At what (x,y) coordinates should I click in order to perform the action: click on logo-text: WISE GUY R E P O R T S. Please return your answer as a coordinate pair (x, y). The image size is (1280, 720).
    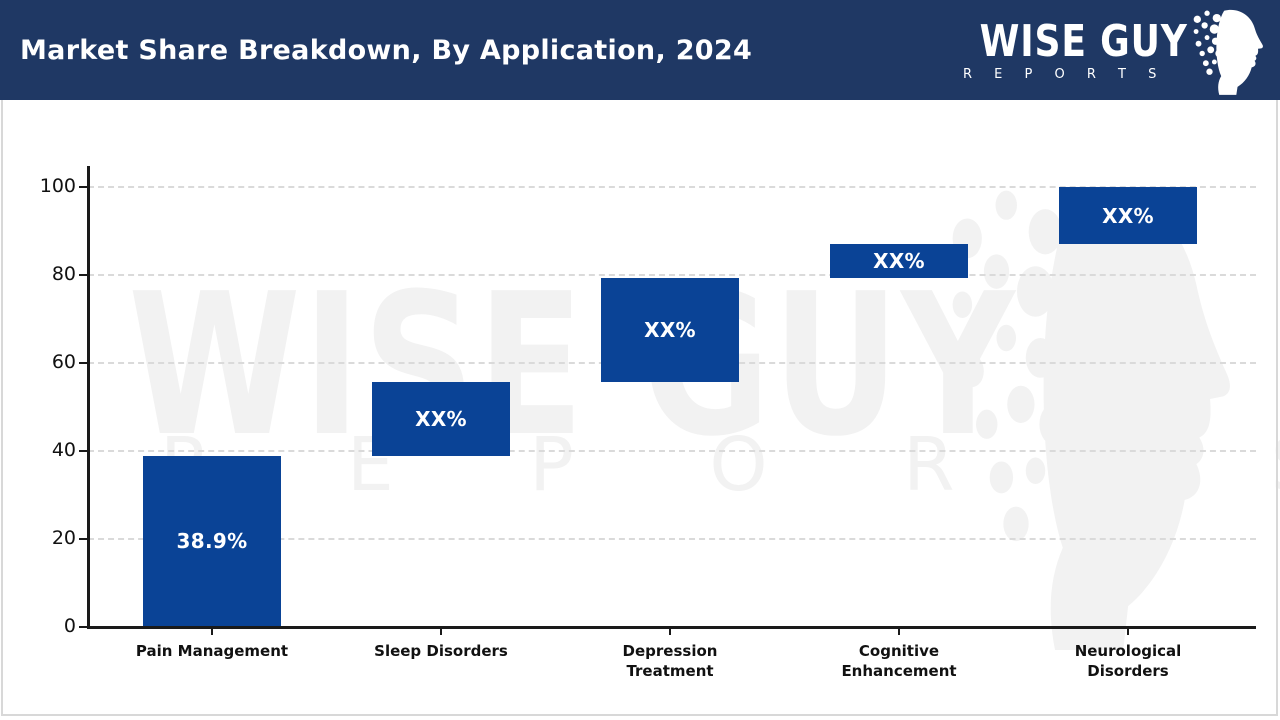
    Looking at the image, I should click on (1061, 49).